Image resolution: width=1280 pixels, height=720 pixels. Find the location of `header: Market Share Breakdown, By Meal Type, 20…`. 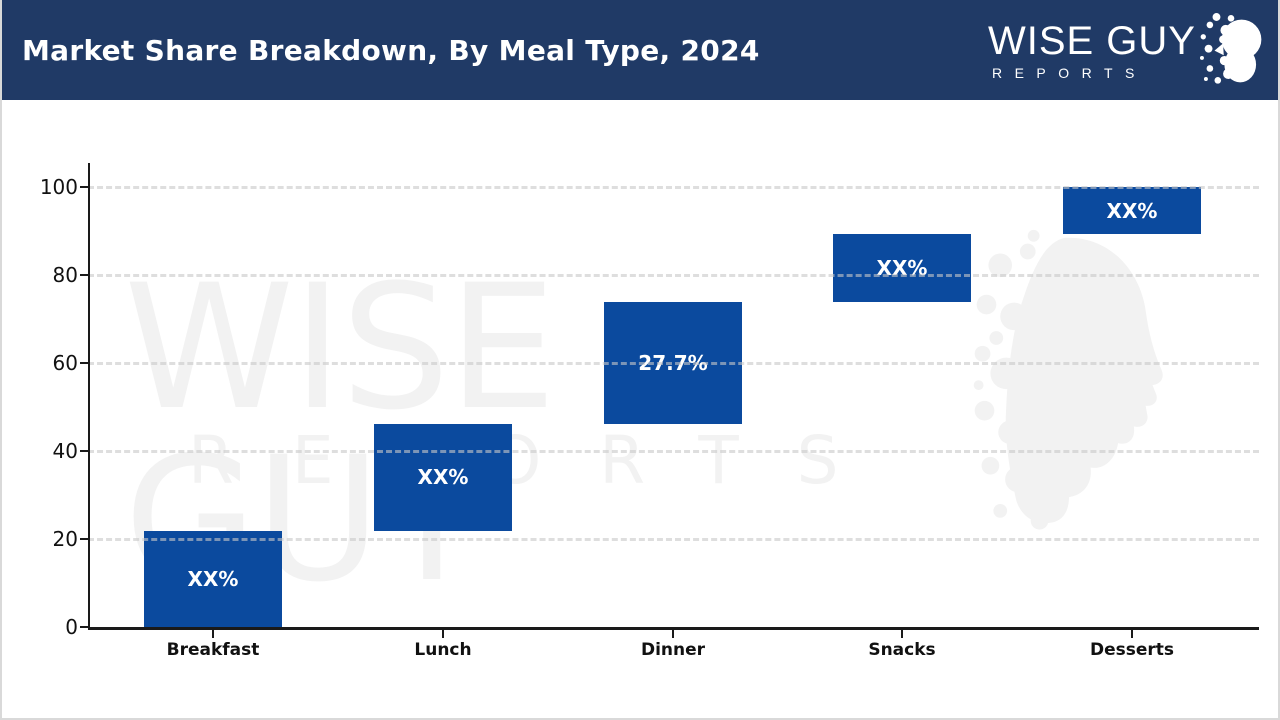

header: Market Share Breakdown, By Meal Type, 20… is located at coordinates (640, 50).